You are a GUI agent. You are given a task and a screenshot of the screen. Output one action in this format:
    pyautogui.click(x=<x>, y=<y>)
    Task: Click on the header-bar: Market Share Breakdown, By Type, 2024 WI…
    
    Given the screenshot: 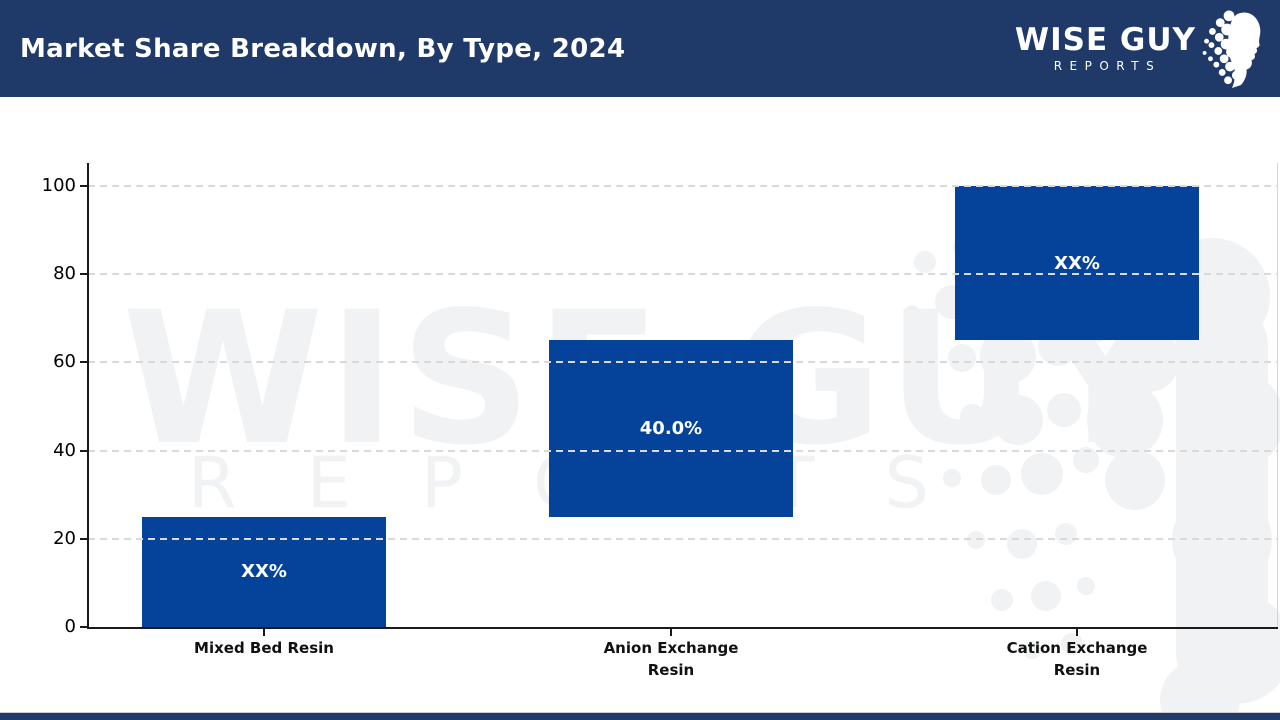 What is the action you would take?
    pyautogui.click(x=640, y=48)
    